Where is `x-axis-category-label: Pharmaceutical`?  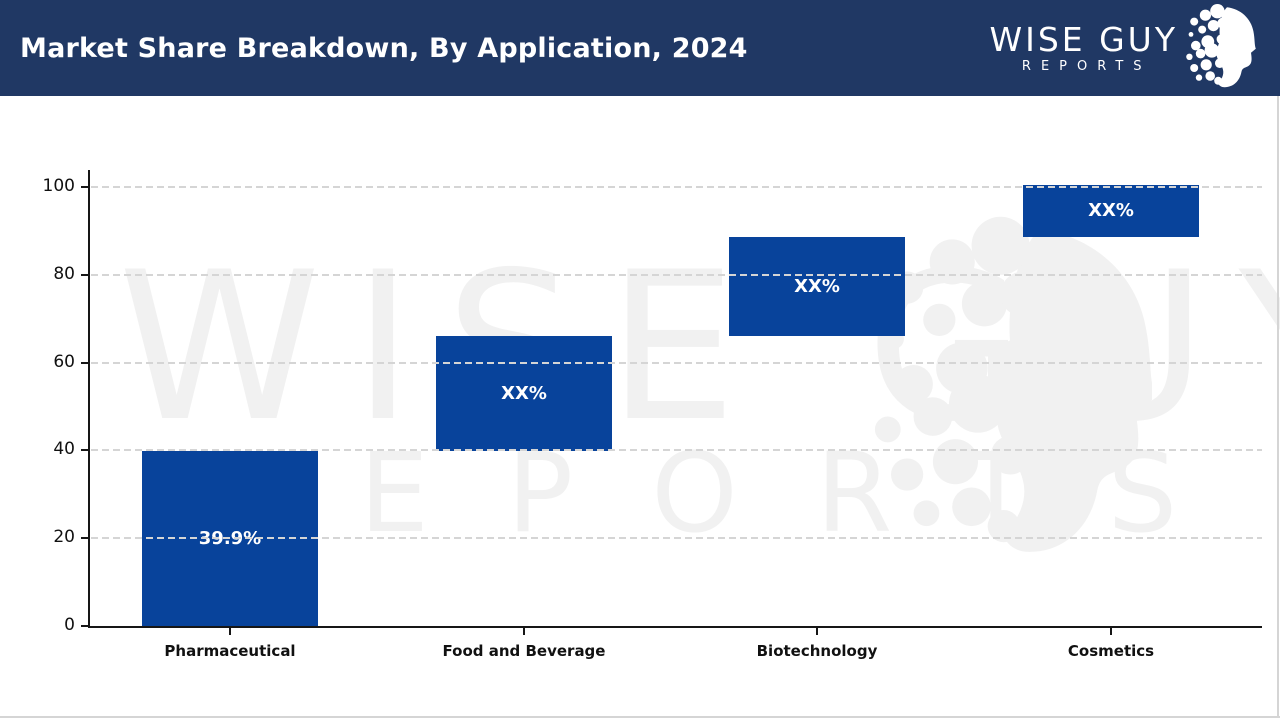 x-axis-category-label: Pharmaceutical is located at coordinates (230, 651).